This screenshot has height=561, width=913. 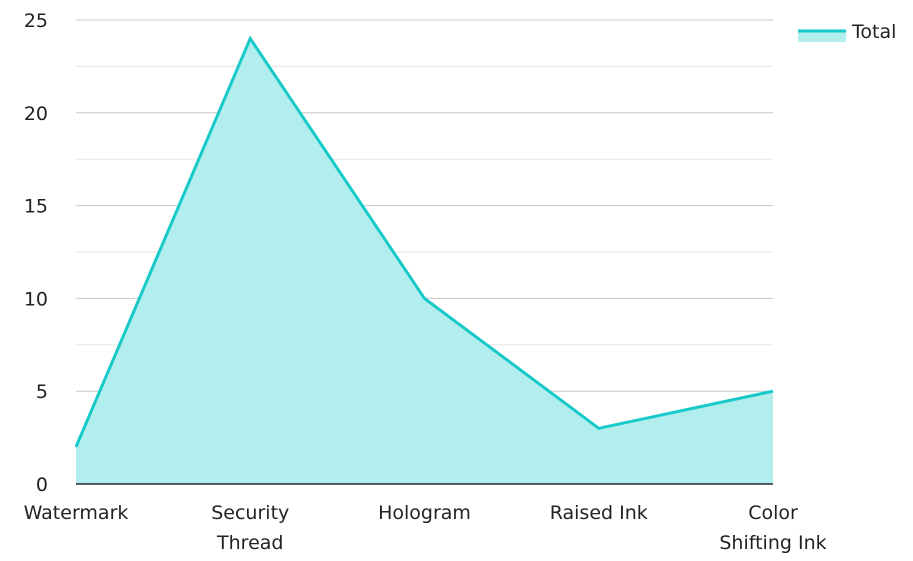 I want to click on x-tick-label: Raised Ink, so click(x=599, y=513).